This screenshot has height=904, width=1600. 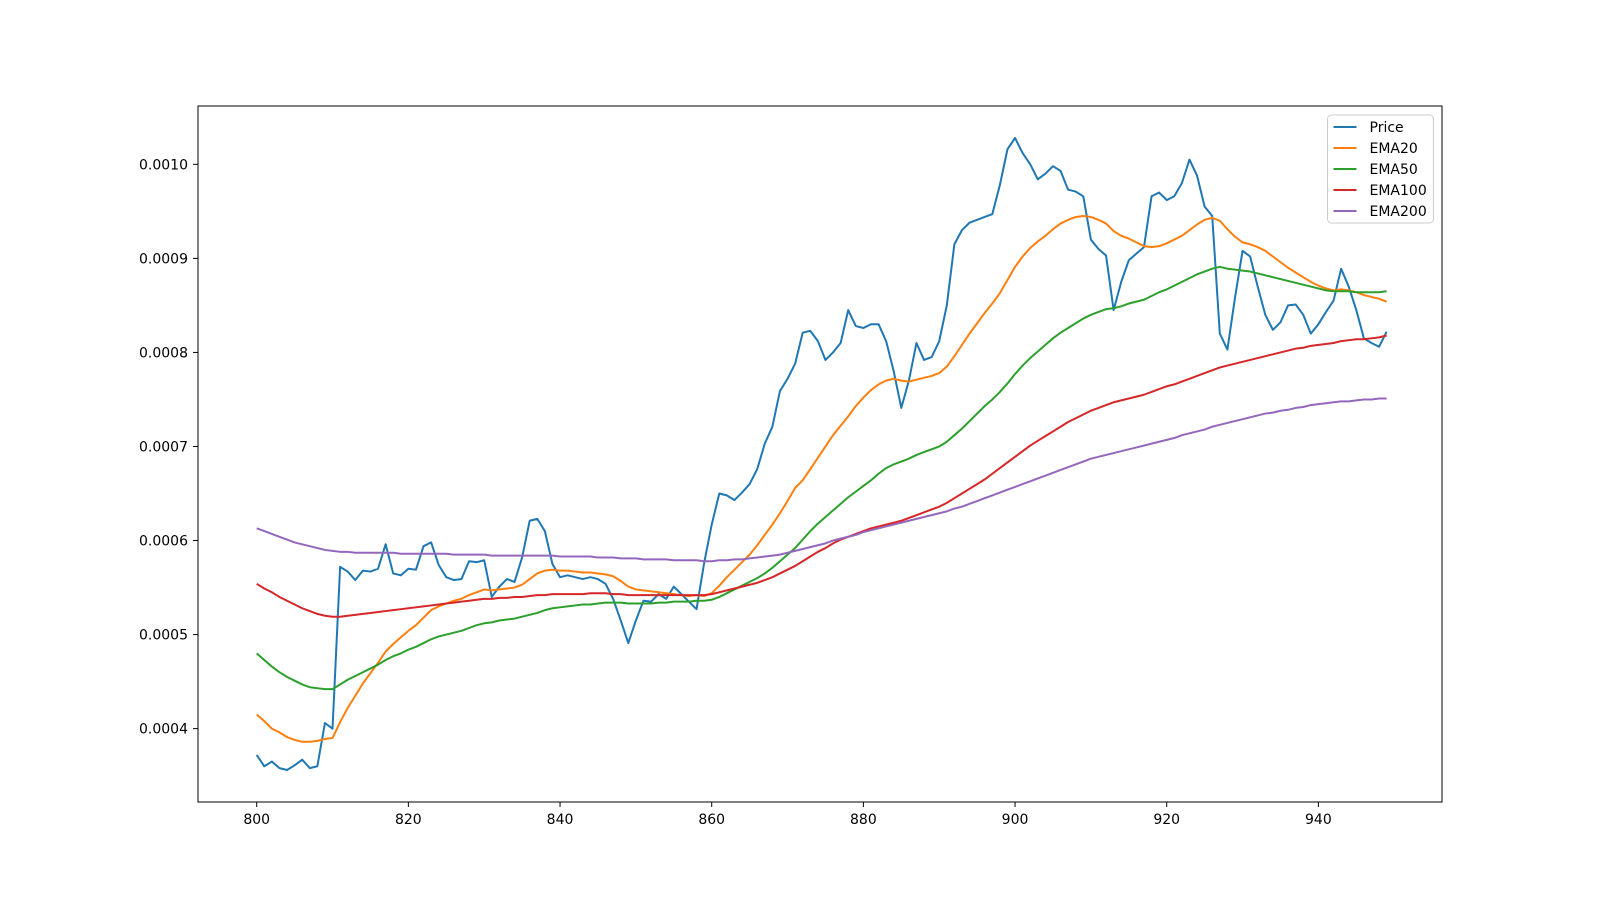 I want to click on x-tick-label: 940, so click(x=1318, y=820).